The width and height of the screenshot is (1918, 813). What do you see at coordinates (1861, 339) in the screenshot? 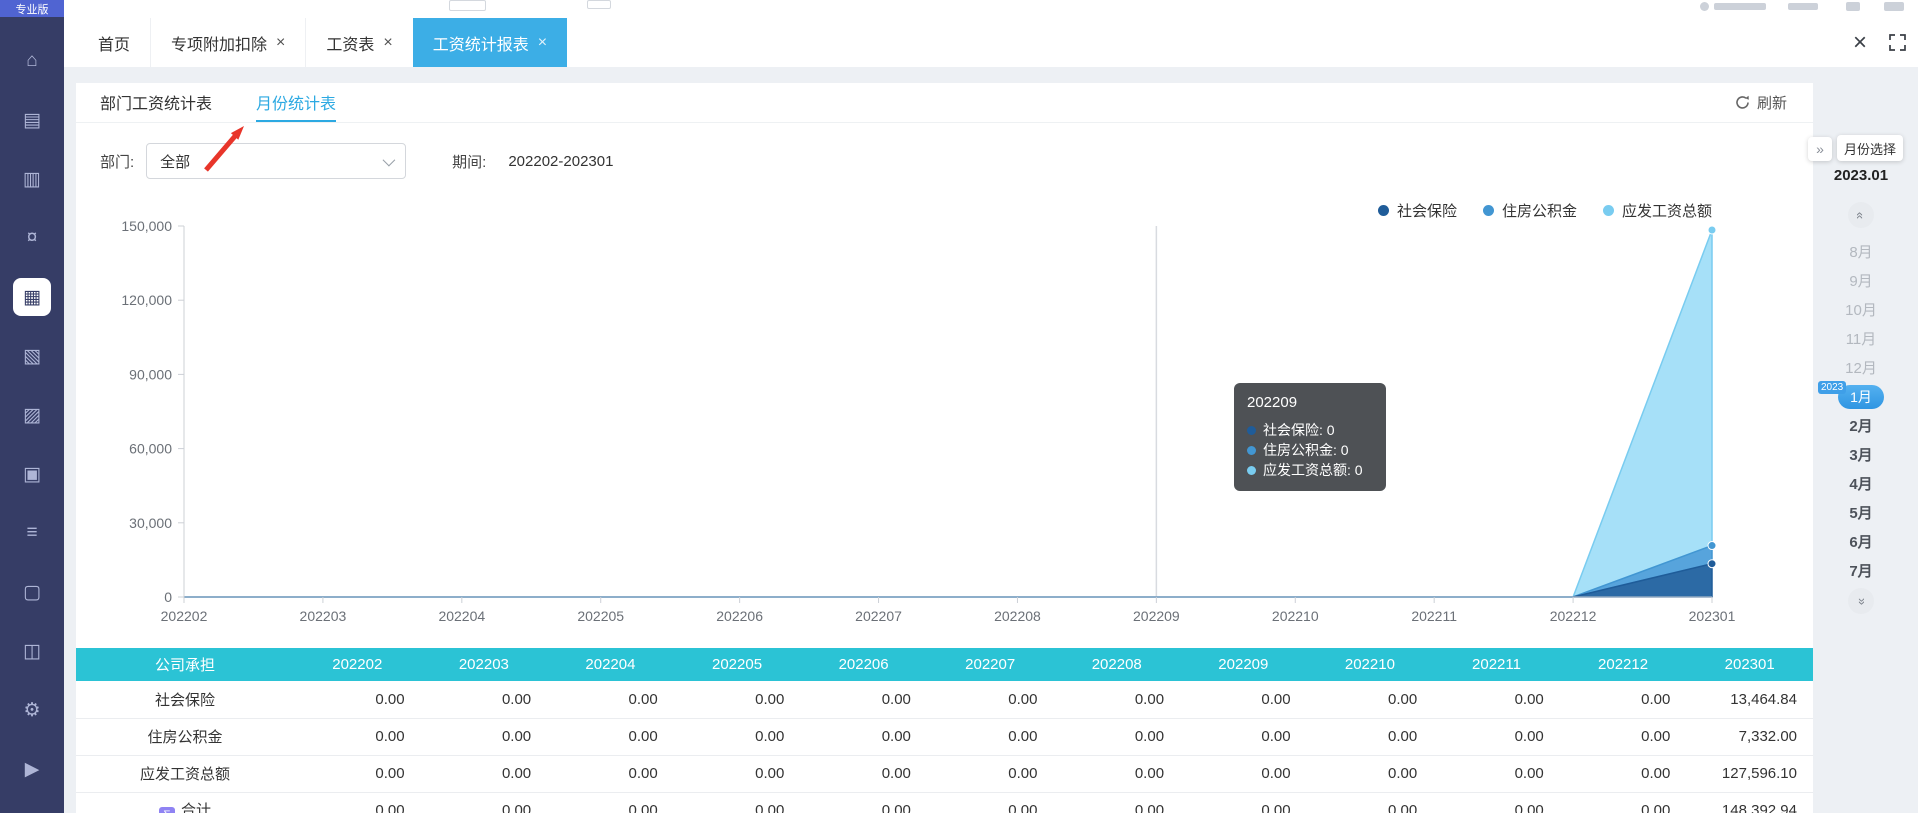
I see `month-item-11月: 11月` at bounding box center [1861, 339].